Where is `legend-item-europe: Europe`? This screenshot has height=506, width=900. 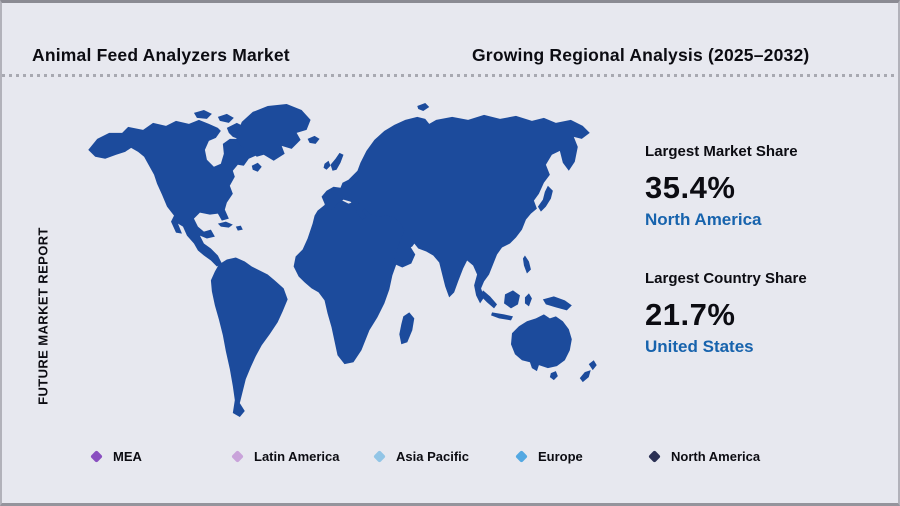
legend-item-europe: Europe is located at coordinates (549, 456).